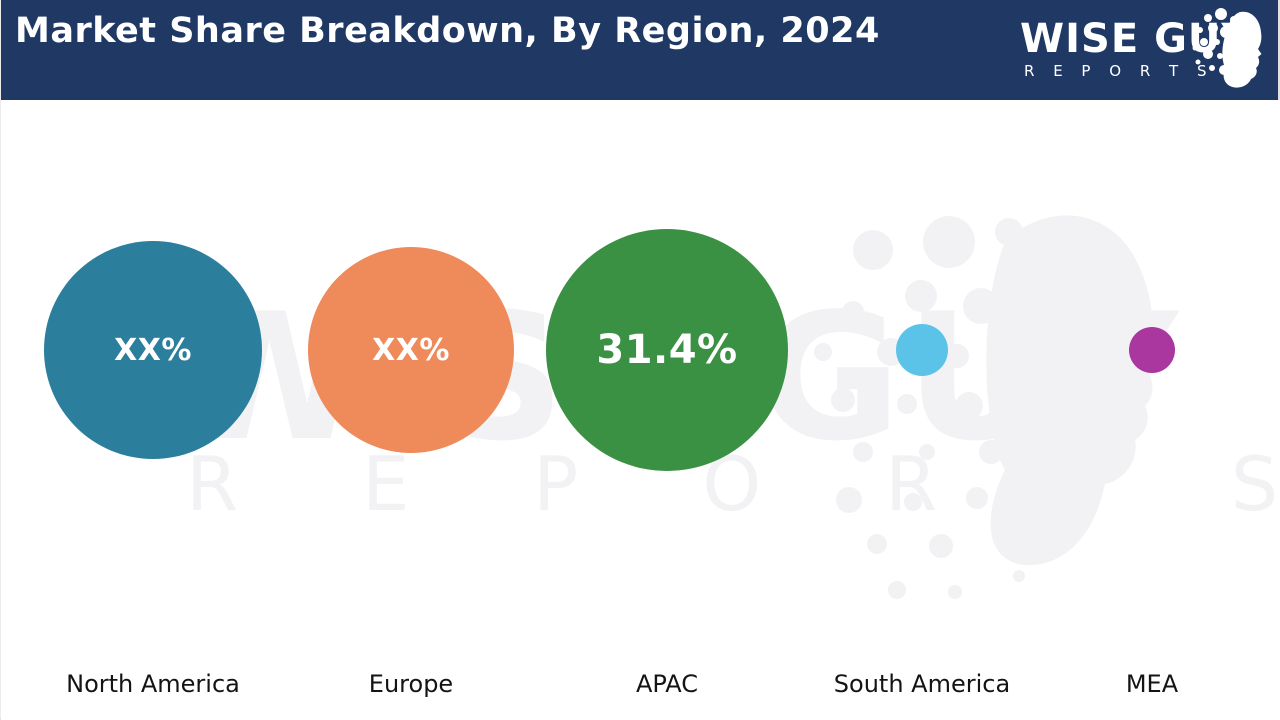 This screenshot has width=1280, height=720. What do you see at coordinates (1072, 390) in the screenshot?
I see `watermark-face-profile-icon` at bounding box center [1072, 390].